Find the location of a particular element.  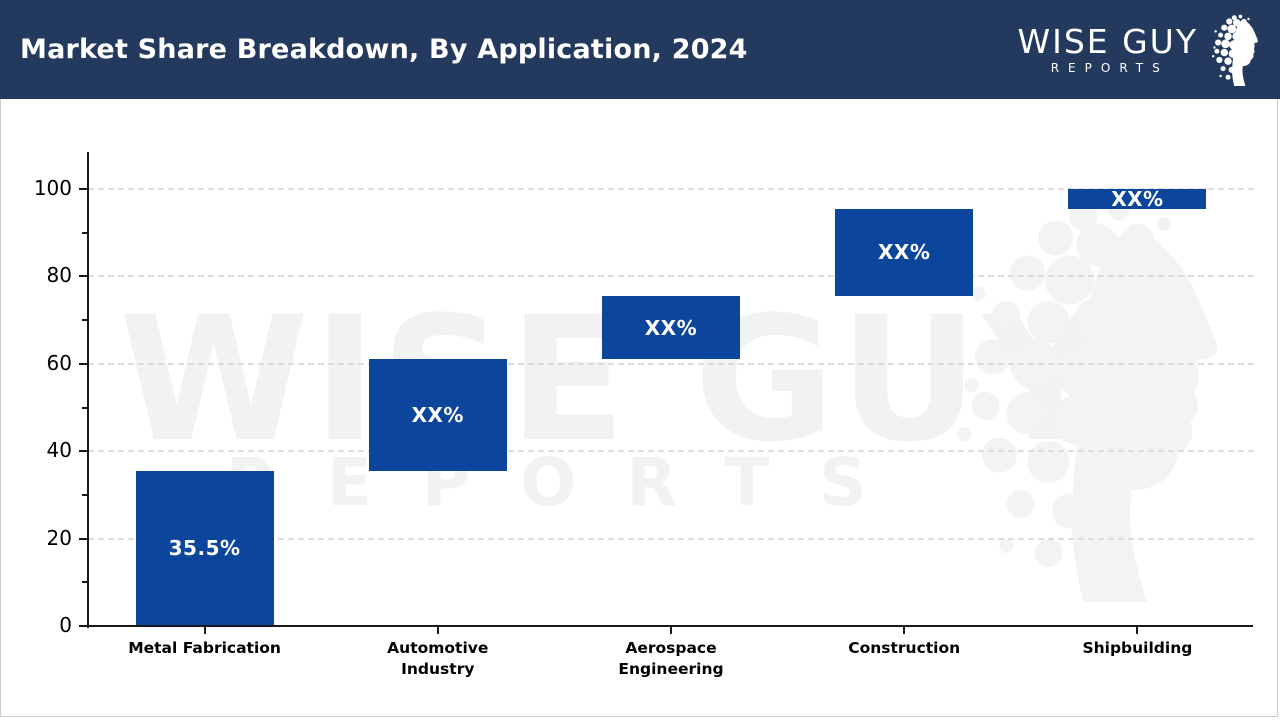

bar-segment: 35.5% is located at coordinates (204, 548).